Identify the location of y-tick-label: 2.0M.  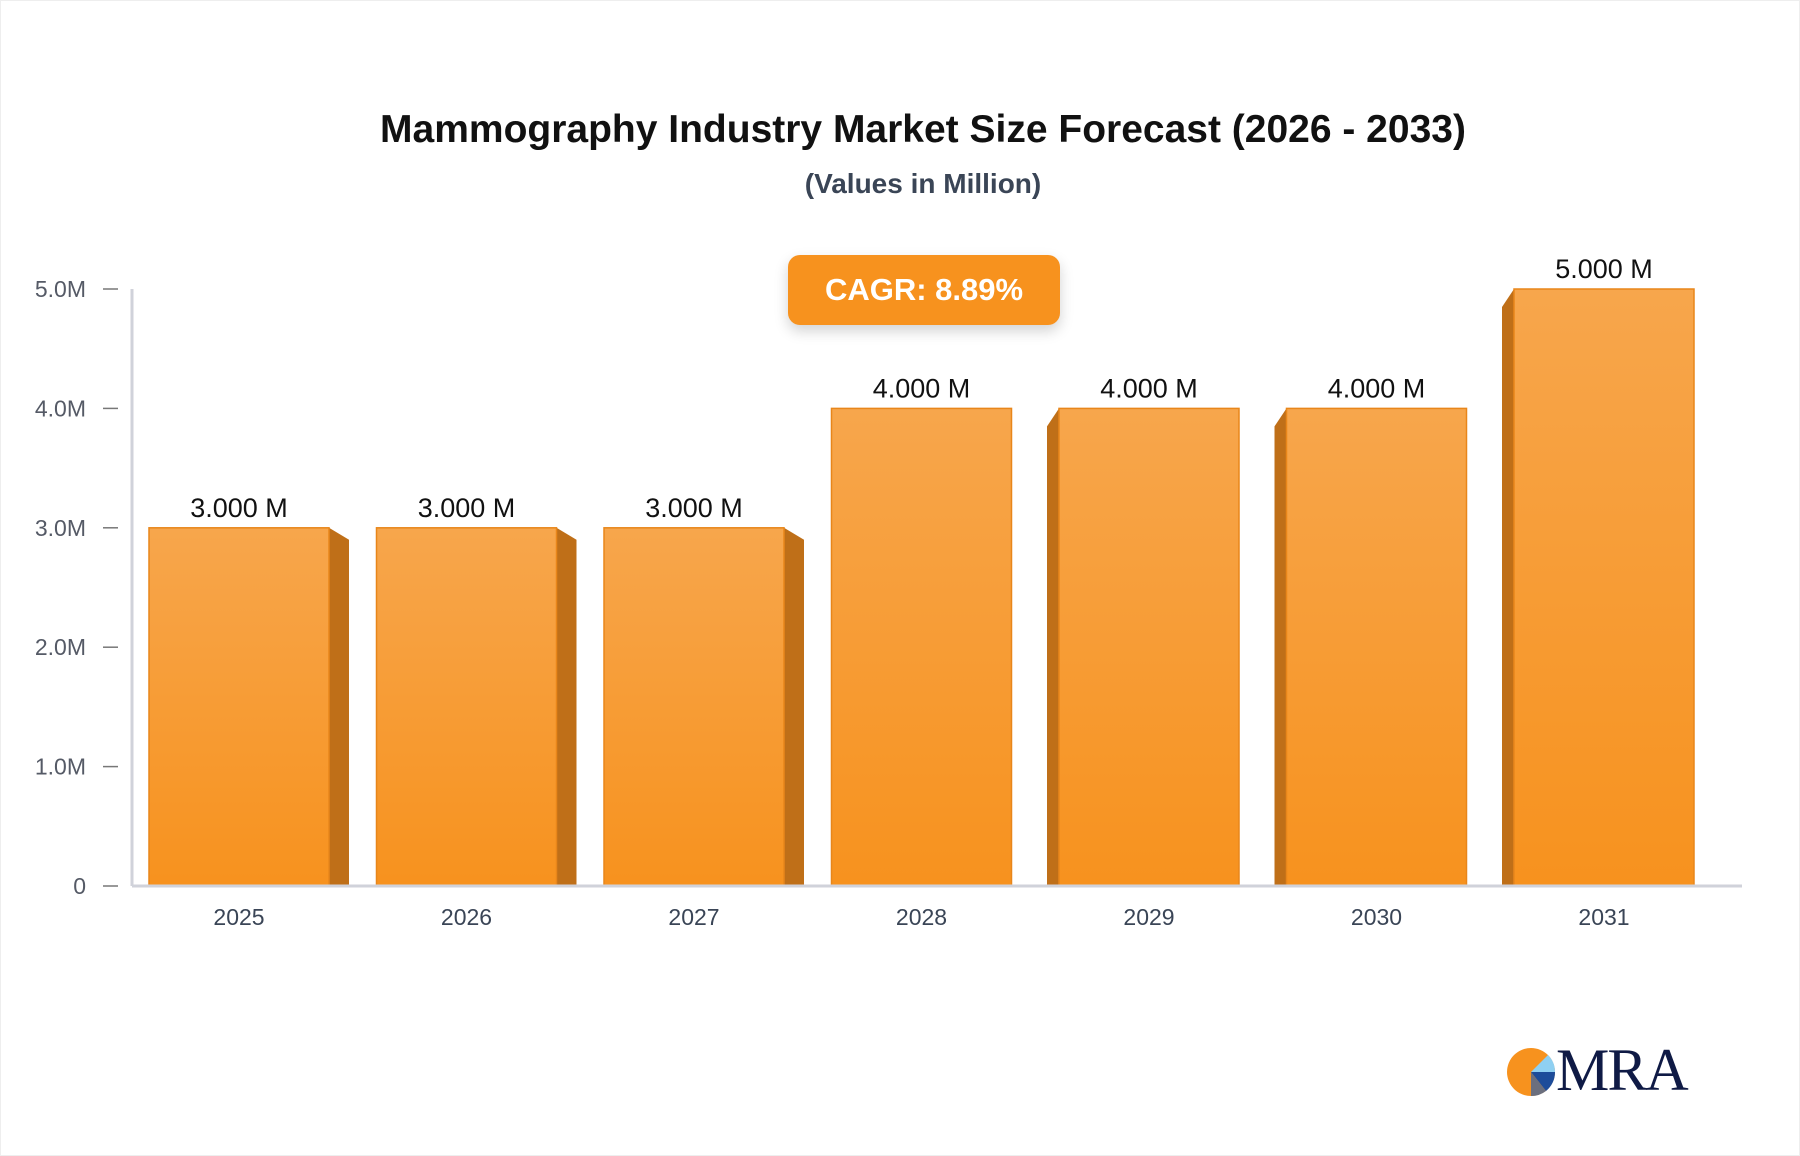
(60, 647).